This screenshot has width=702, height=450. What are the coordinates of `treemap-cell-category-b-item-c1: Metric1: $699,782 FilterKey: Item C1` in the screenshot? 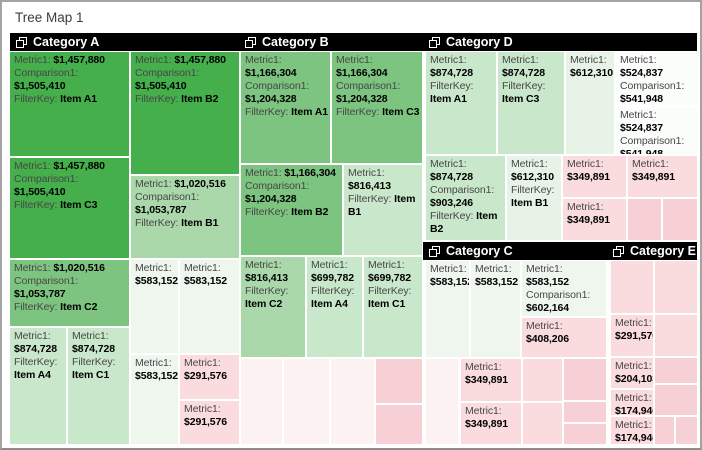 It's located at (393, 307).